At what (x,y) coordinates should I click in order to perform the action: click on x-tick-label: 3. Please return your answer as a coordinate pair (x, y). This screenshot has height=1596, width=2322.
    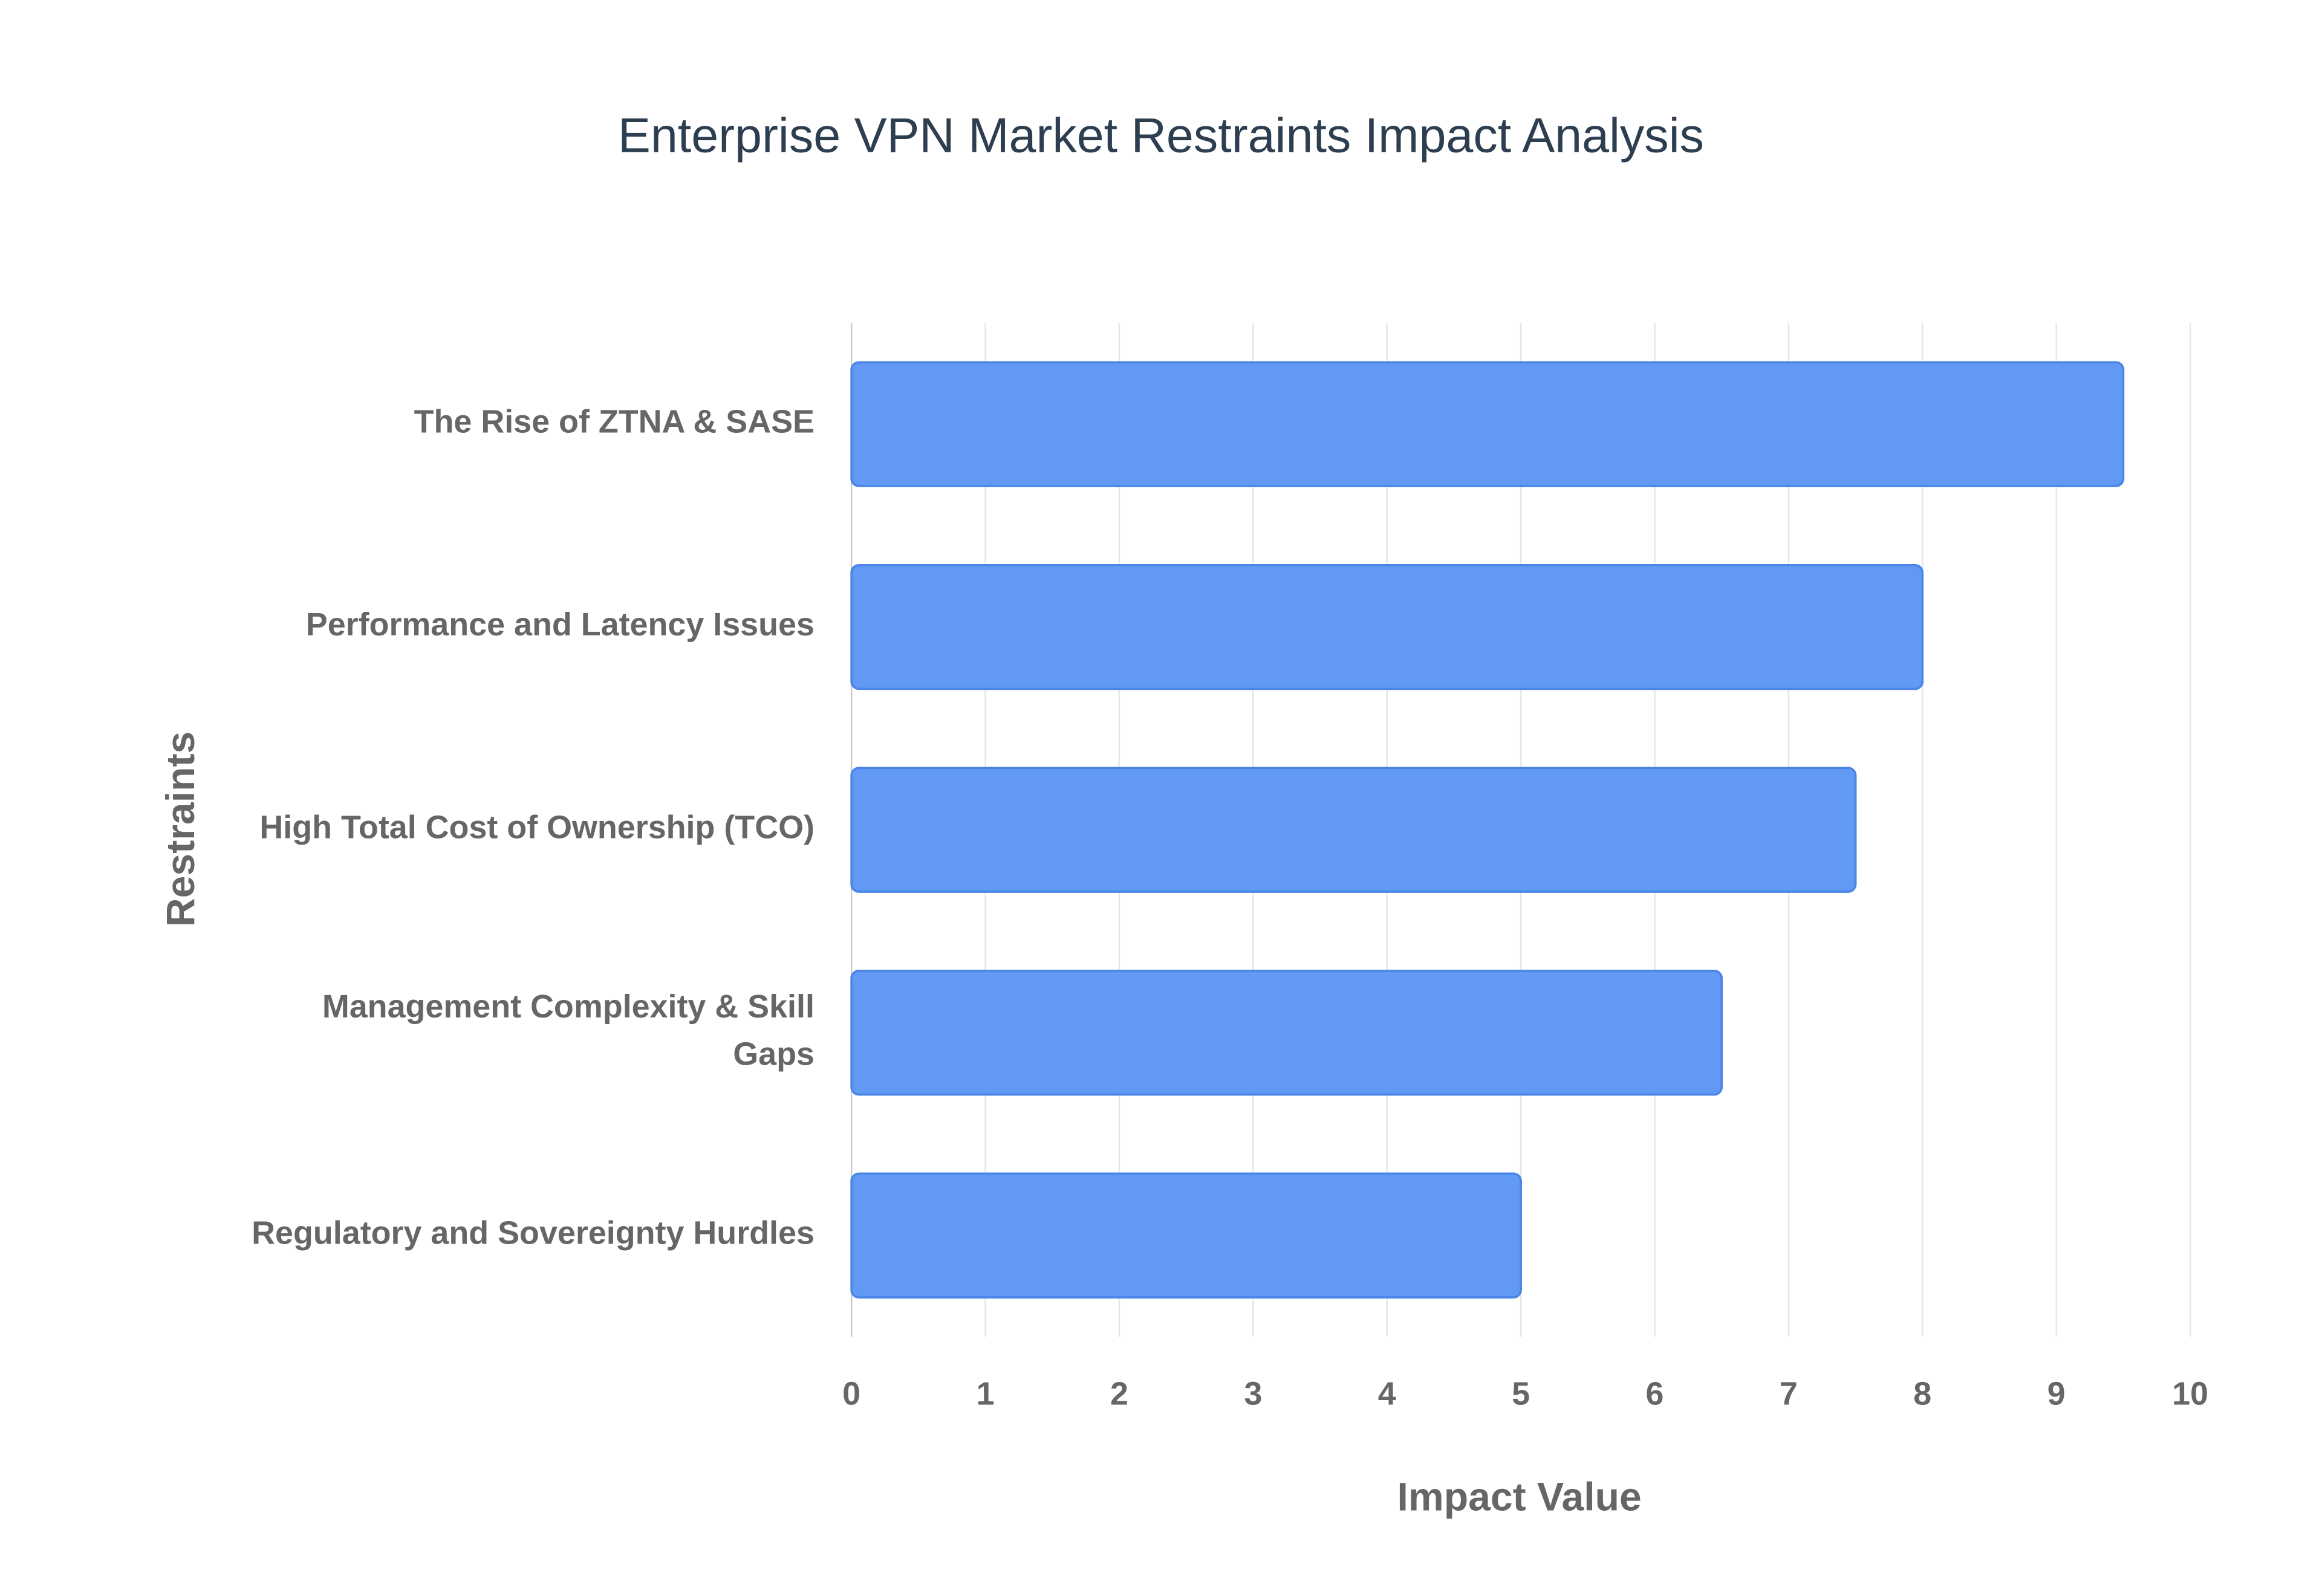
    Looking at the image, I should click on (1253, 1394).